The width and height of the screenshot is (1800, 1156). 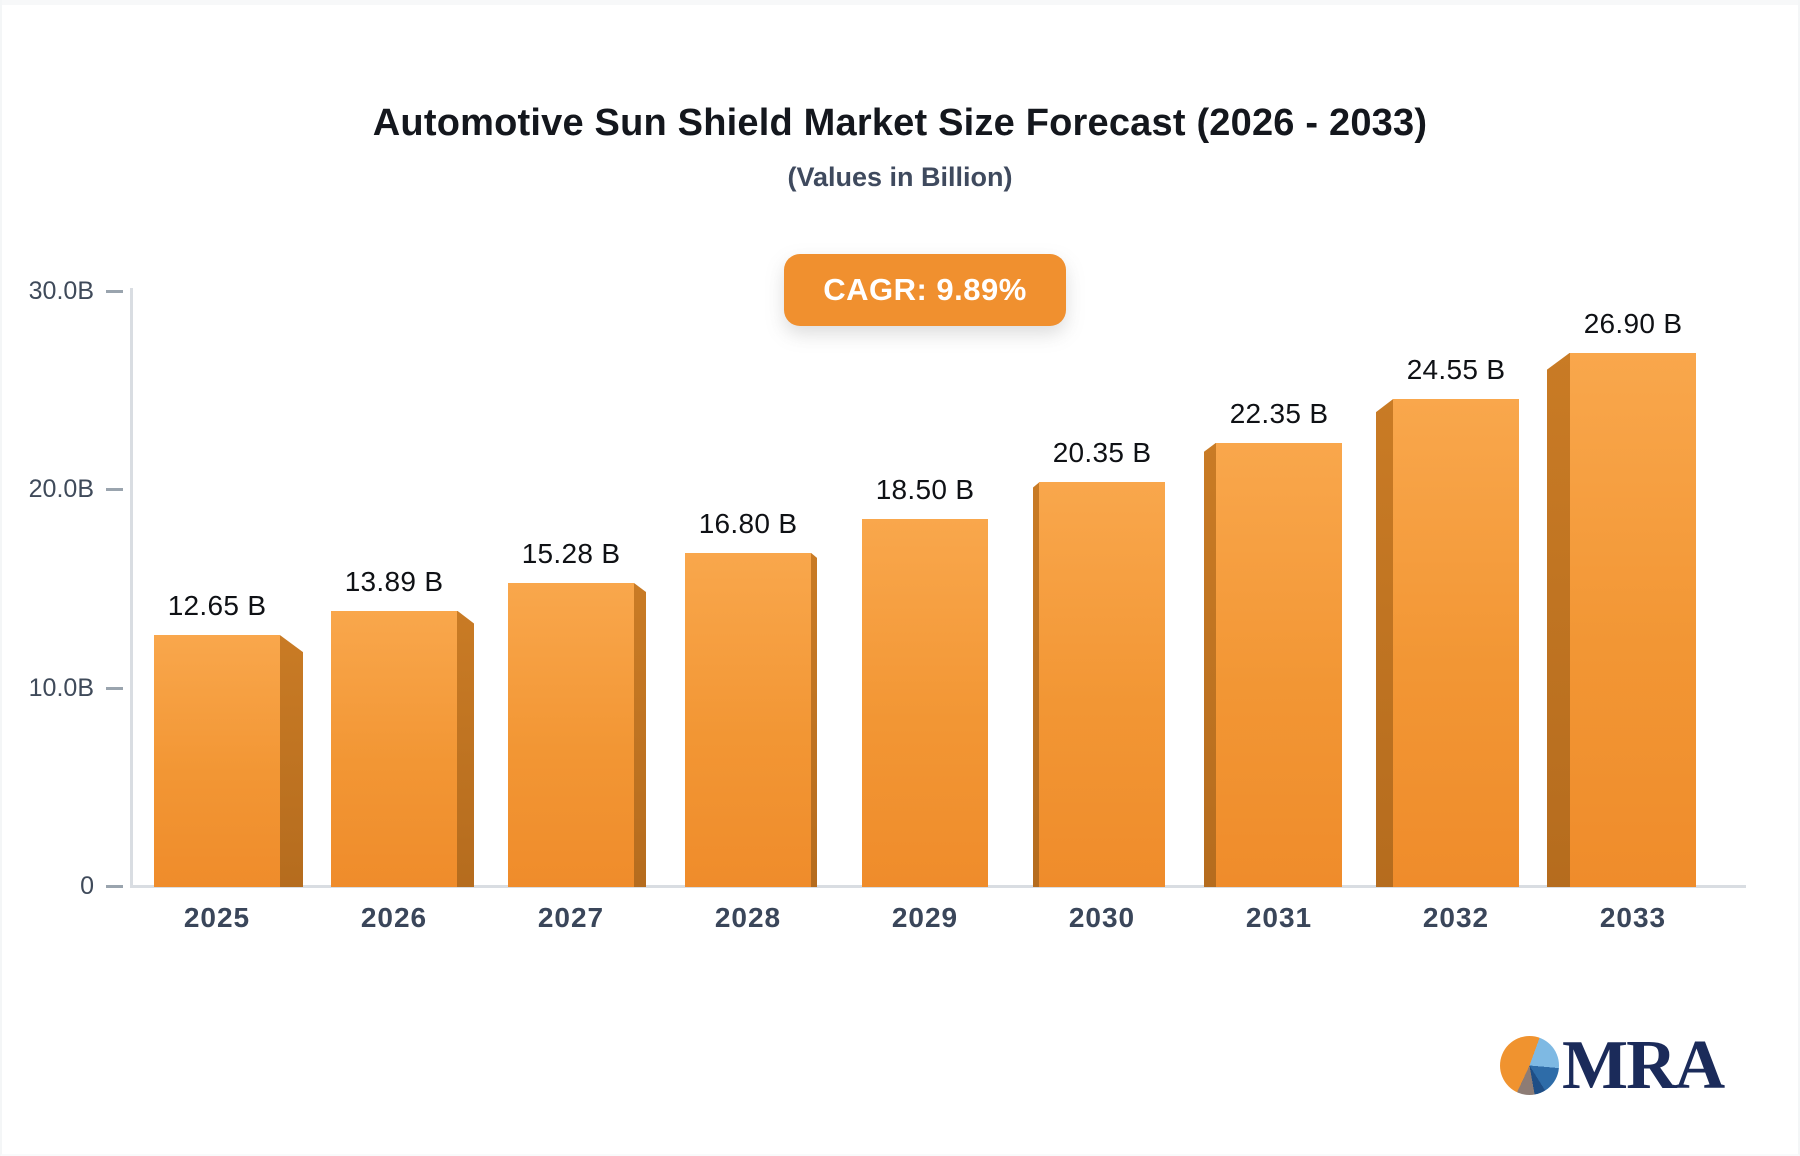 What do you see at coordinates (748, 917) in the screenshot?
I see `x-tick-label-2028: 2028` at bounding box center [748, 917].